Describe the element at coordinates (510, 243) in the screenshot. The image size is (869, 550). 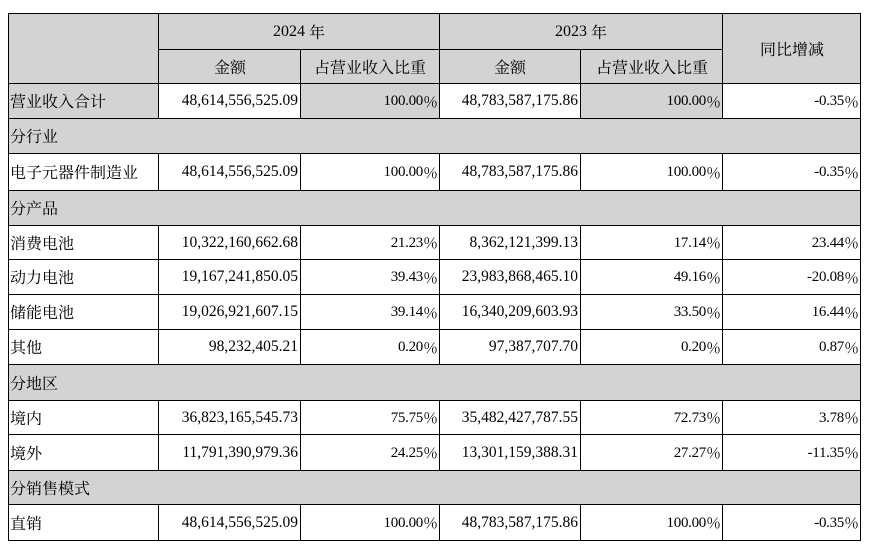
I see `amount-2023-cell: 8,362,121,399.13` at that location.